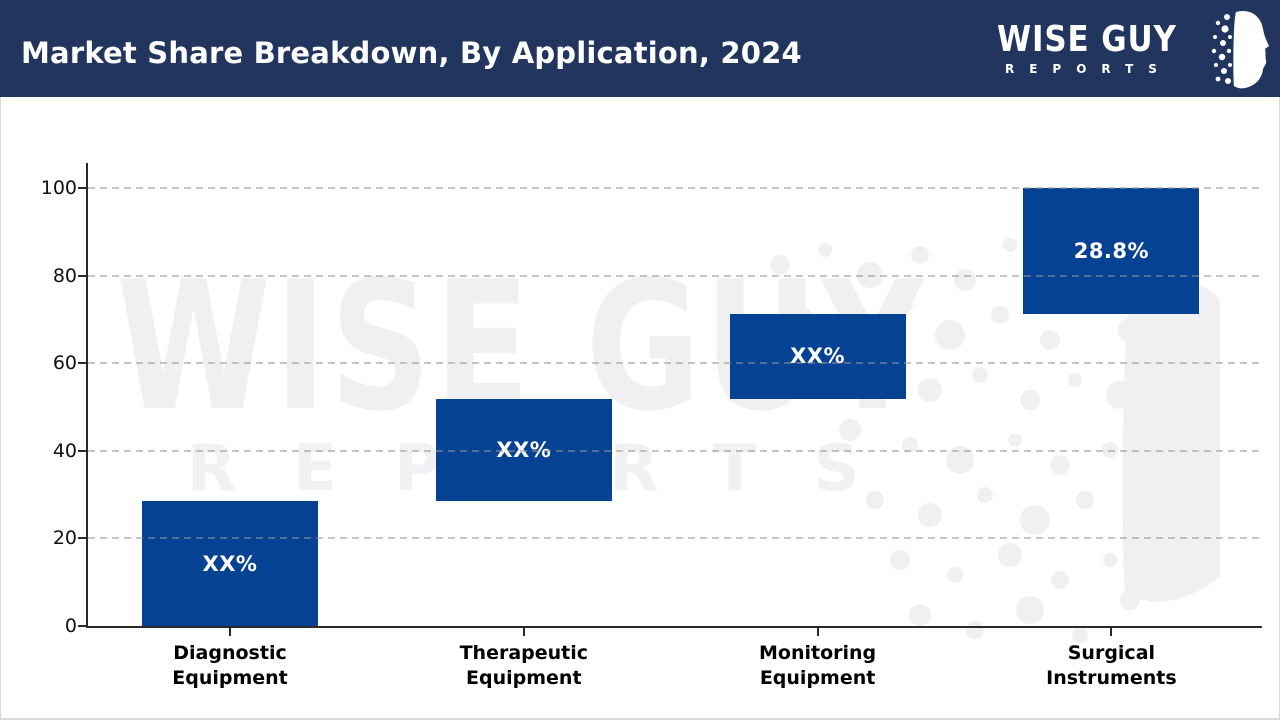 This screenshot has height=720, width=1280. I want to click on y-tick-label-60: 60, so click(64, 363).